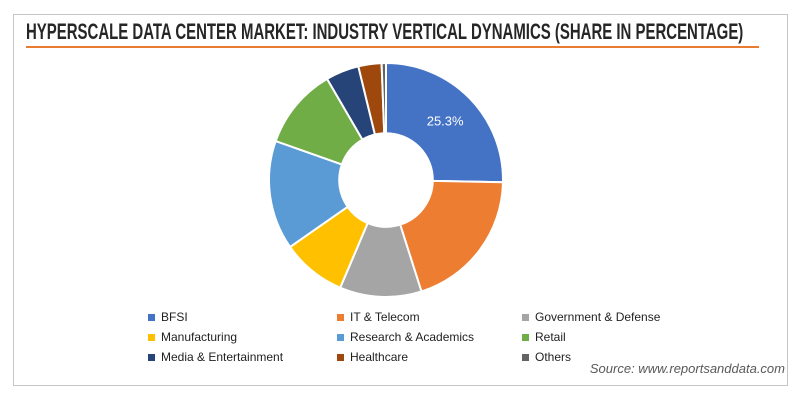  What do you see at coordinates (525, 357) in the screenshot?
I see `legend-swatch-others` at bounding box center [525, 357].